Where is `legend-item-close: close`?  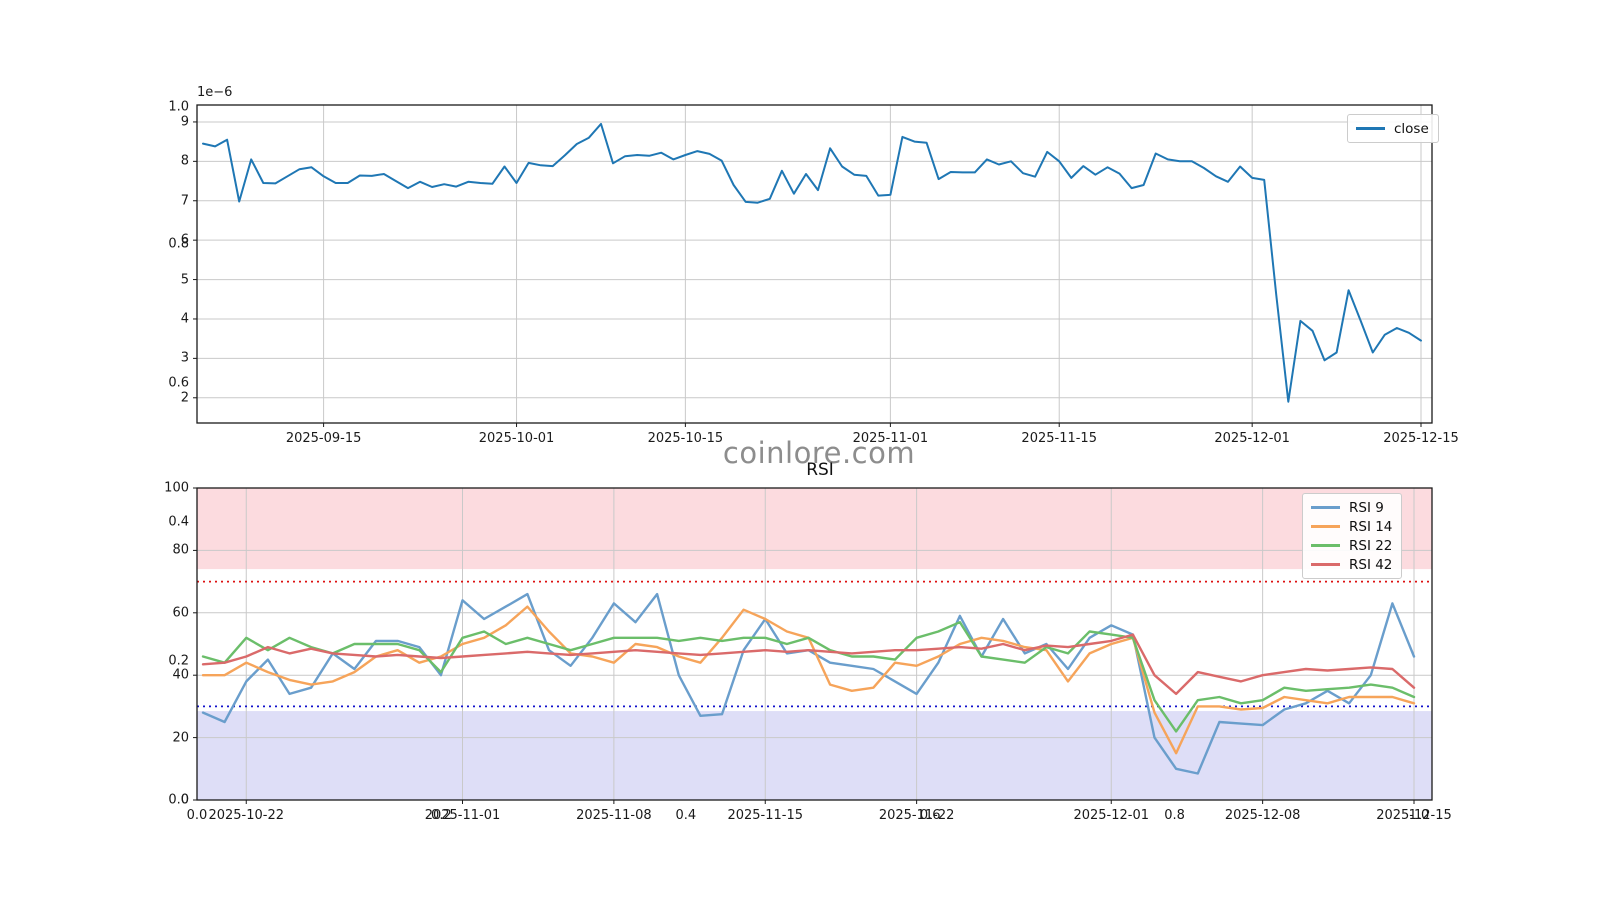
legend-item-close: close is located at coordinates (1392, 128).